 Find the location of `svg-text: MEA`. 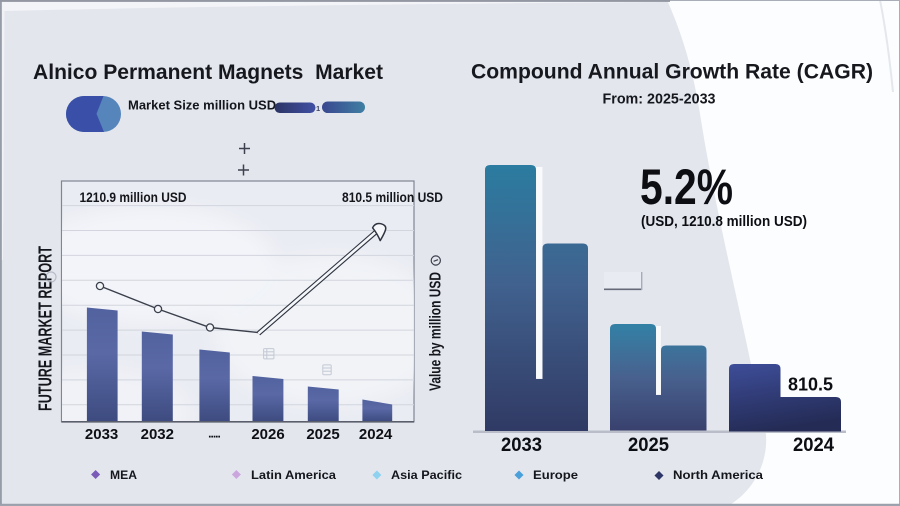

svg-text: MEA is located at coordinates (123, 476).